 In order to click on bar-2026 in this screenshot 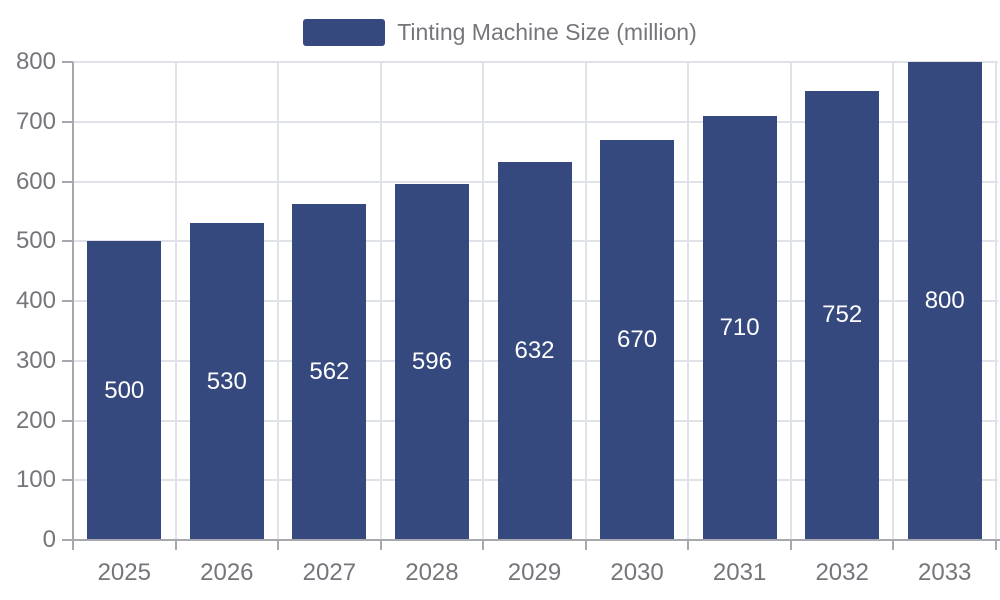, I will do `click(226, 381)`.